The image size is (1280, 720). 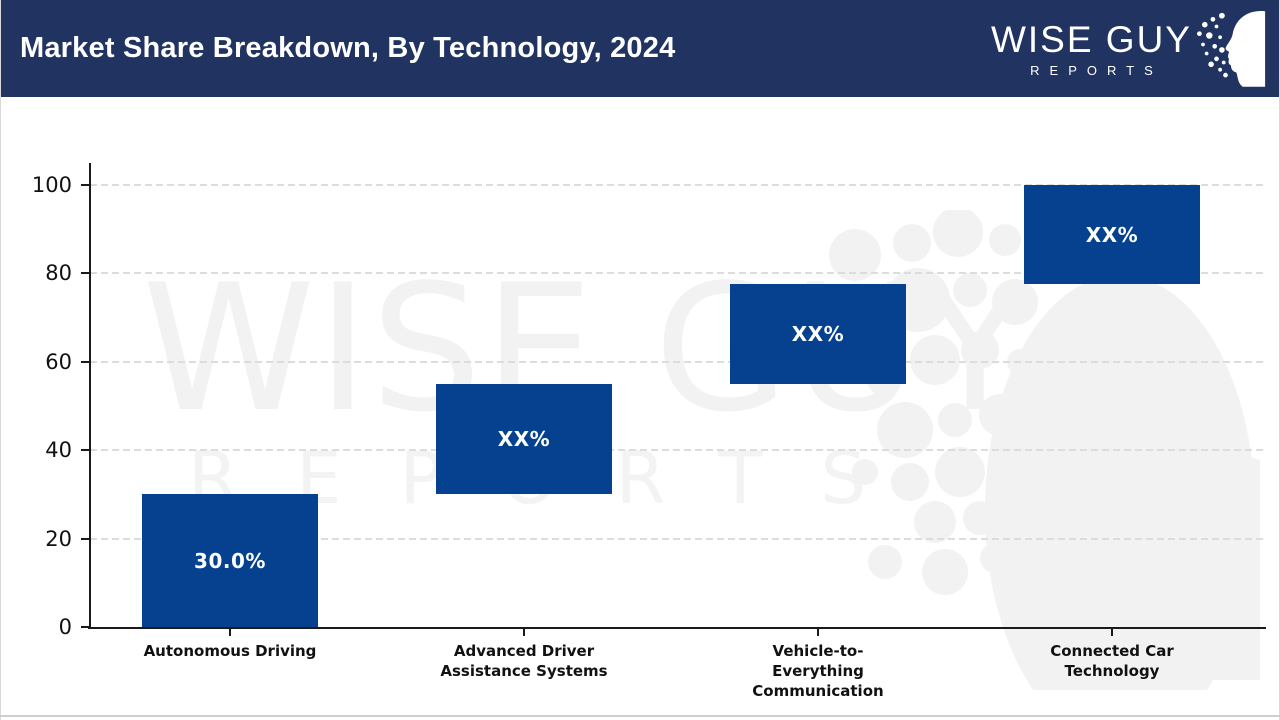 What do you see at coordinates (524, 651) in the screenshot?
I see `x-tick-label-line: Advanced Driver` at bounding box center [524, 651].